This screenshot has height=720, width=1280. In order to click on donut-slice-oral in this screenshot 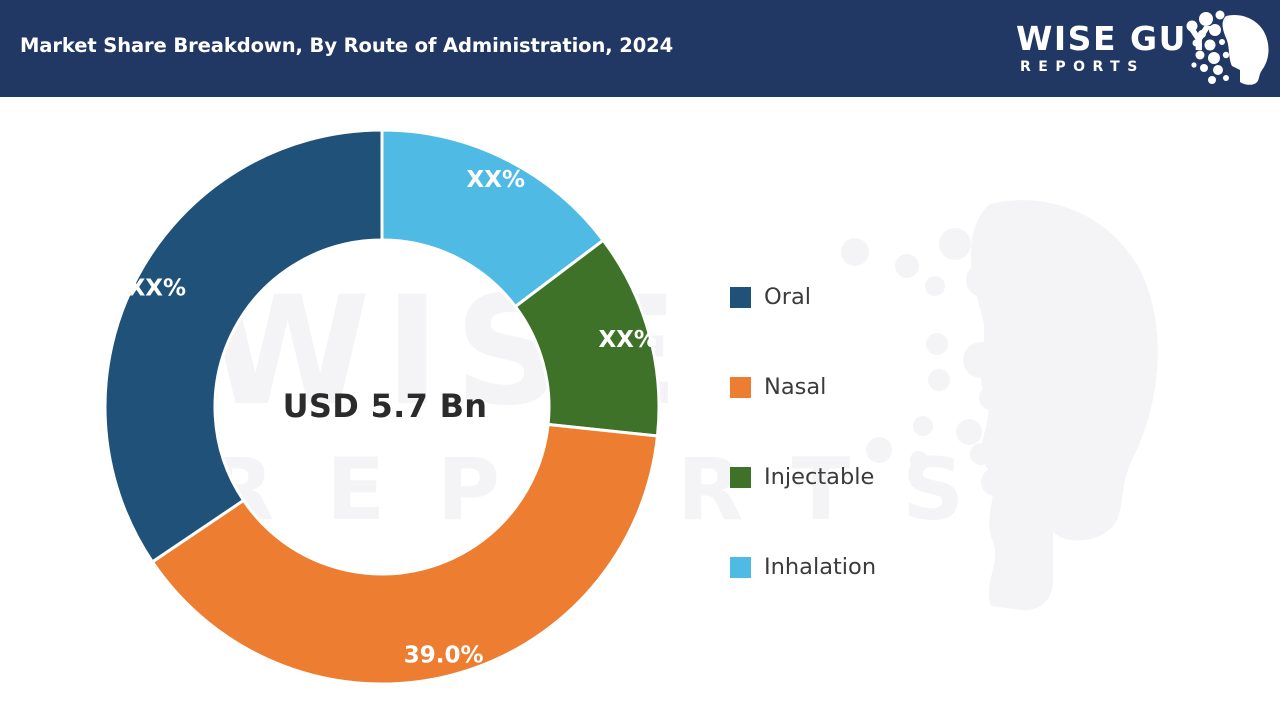, I will do `click(243, 346)`.